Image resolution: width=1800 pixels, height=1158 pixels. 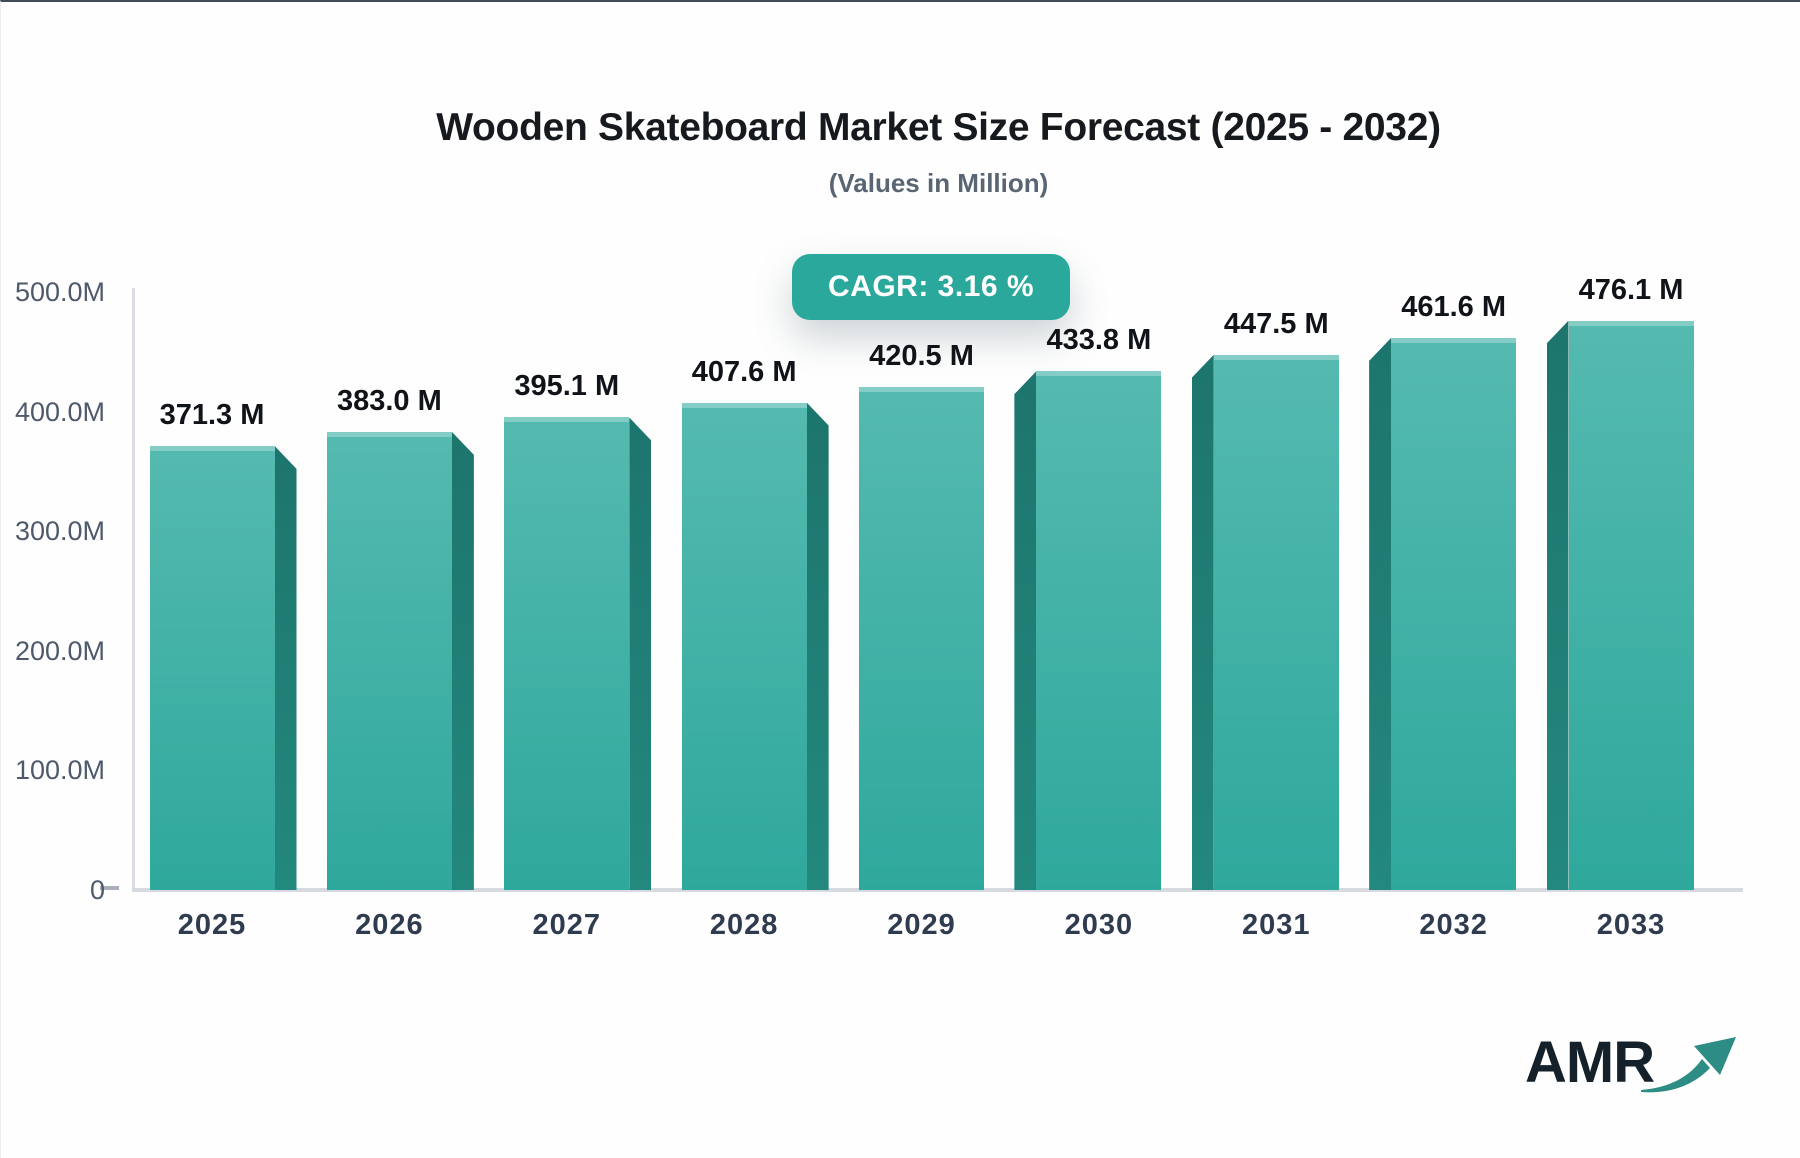 What do you see at coordinates (1454, 613) in the screenshot?
I see `bar-2032` at bounding box center [1454, 613].